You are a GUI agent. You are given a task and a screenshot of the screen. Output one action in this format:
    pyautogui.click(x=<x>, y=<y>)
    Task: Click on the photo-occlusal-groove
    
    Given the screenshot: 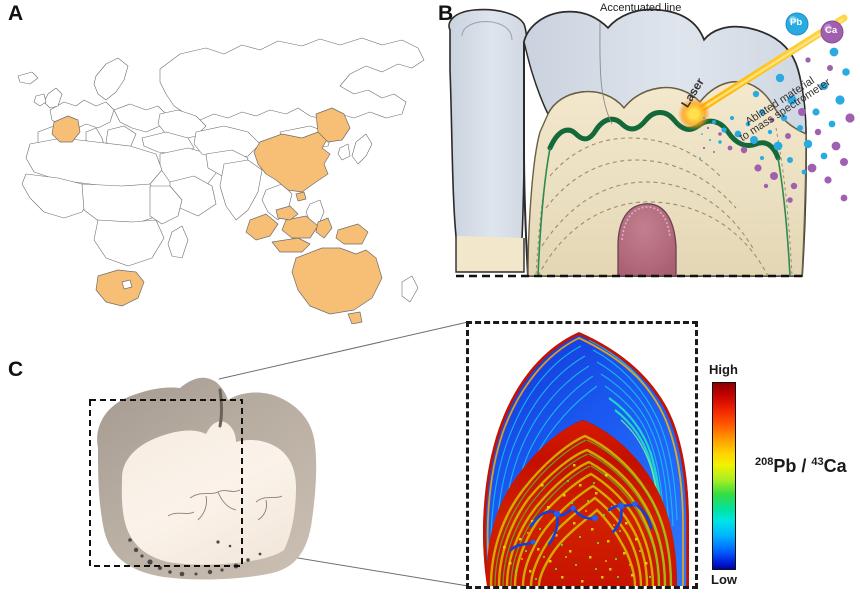 What is the action you would take?
    pyautogui.click(x=220, y=408)
    